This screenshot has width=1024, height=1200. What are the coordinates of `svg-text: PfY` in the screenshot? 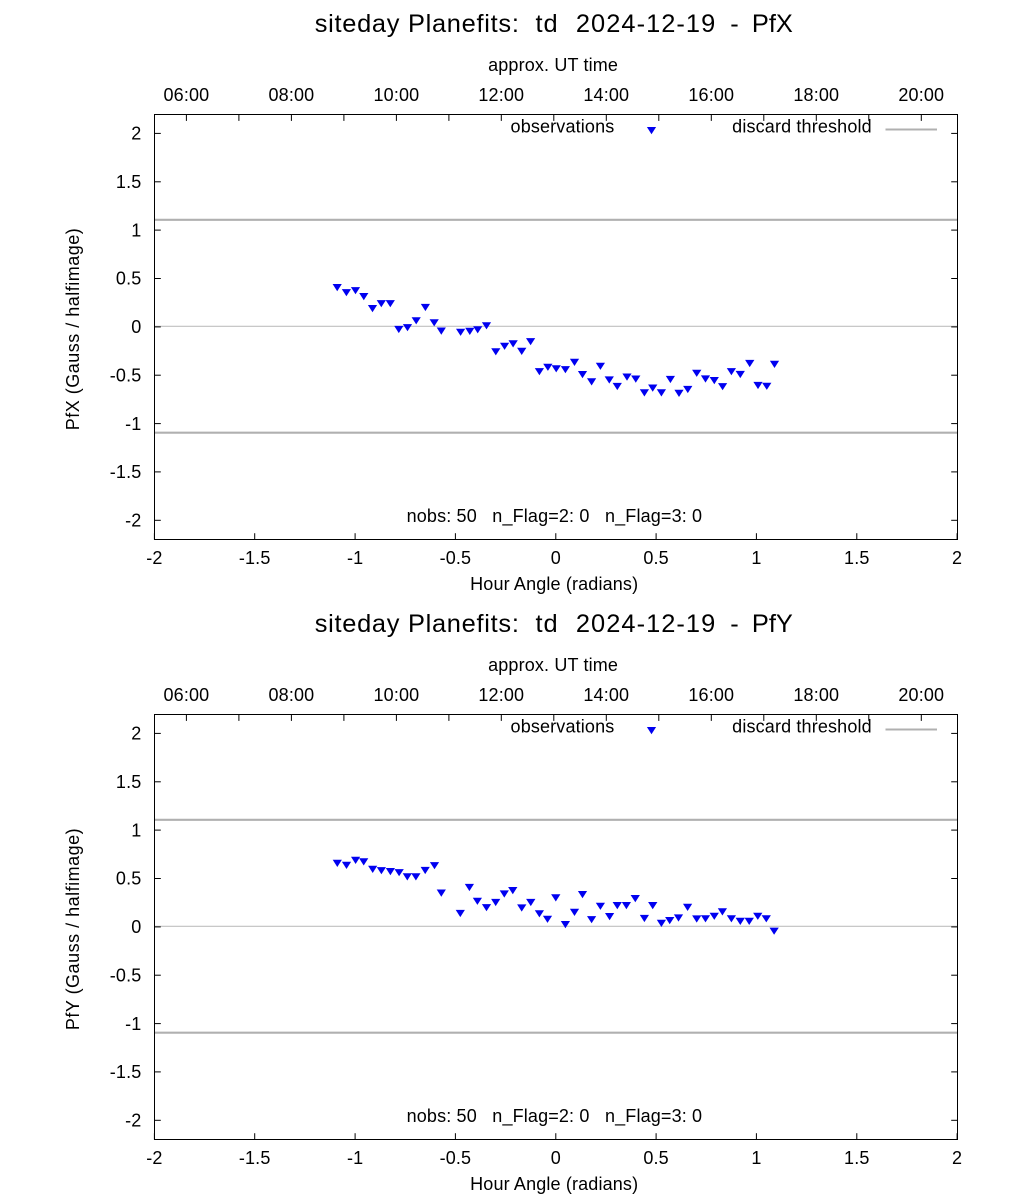 It's located at (772, 624).